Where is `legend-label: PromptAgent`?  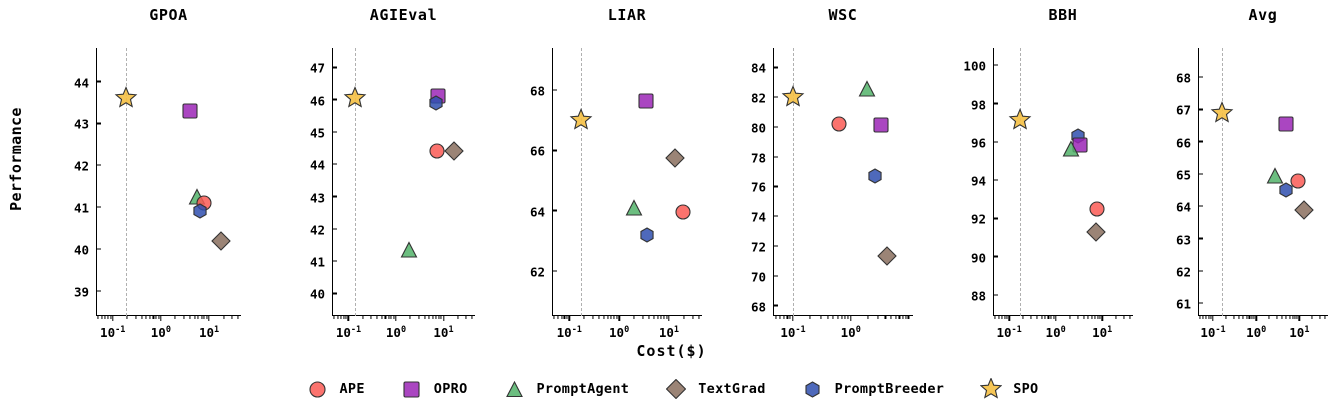 legend-label: PromptAgent is located at coordinates (583, 389).